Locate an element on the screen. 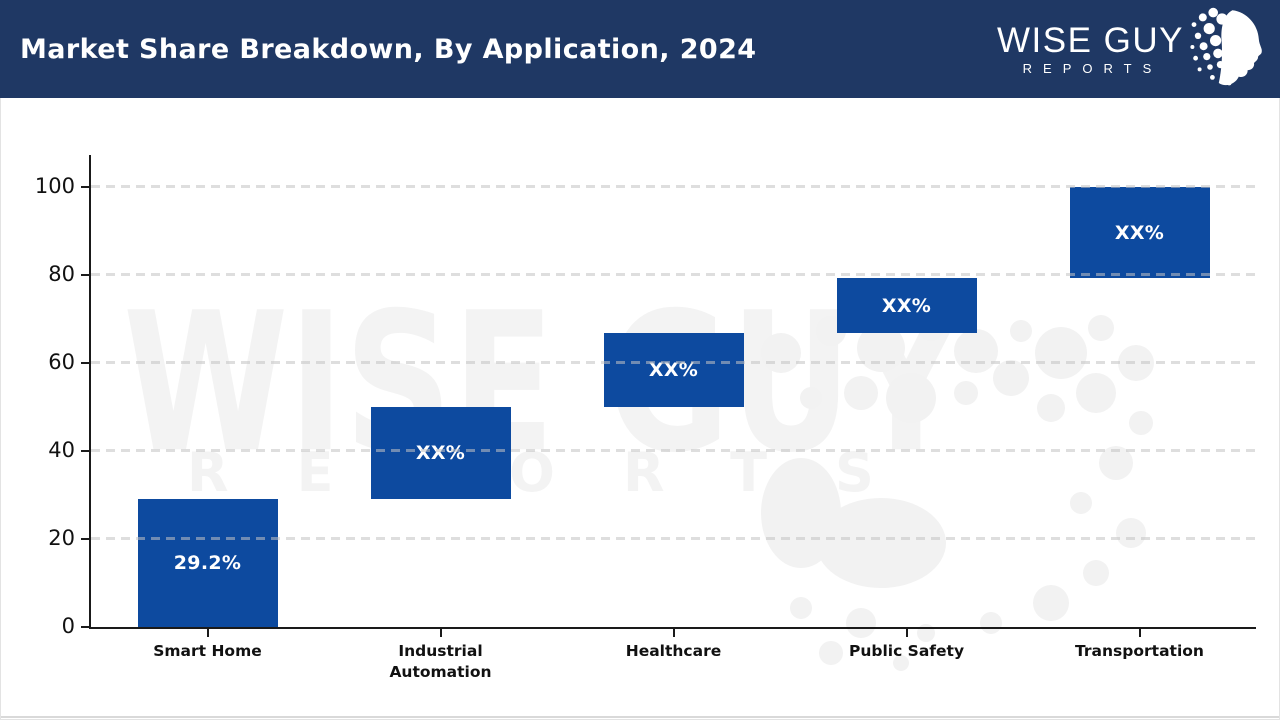 This screenshot has height=720, width=1280. x-tick-label-transportation: Transportation is located at coordinates (1139, 651).